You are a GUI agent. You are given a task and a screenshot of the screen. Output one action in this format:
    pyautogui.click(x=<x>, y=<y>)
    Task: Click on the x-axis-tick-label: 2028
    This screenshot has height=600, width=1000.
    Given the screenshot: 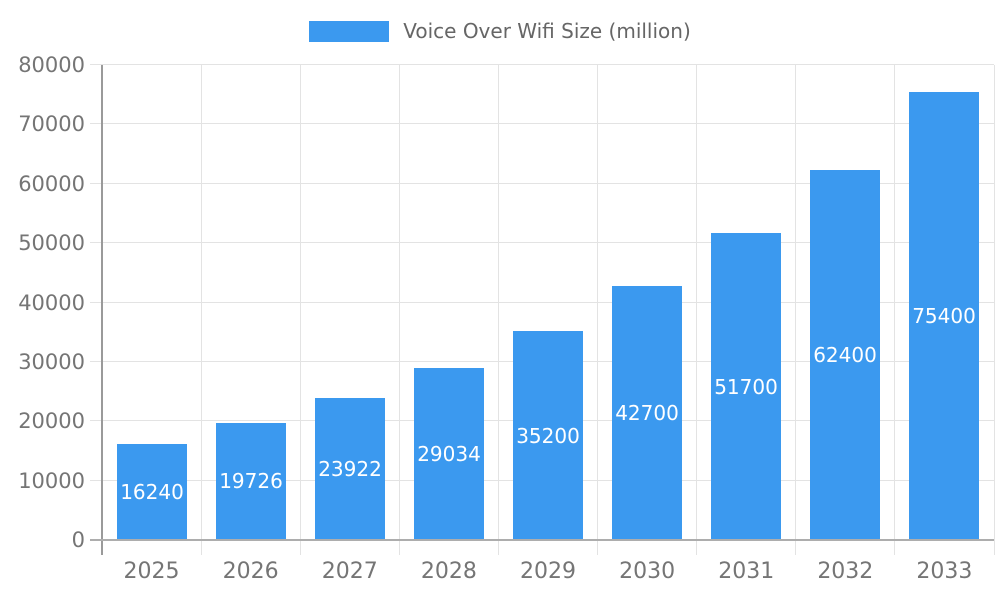 What is the action you would take?
    pyautogui.click(x=448, y=571)
    